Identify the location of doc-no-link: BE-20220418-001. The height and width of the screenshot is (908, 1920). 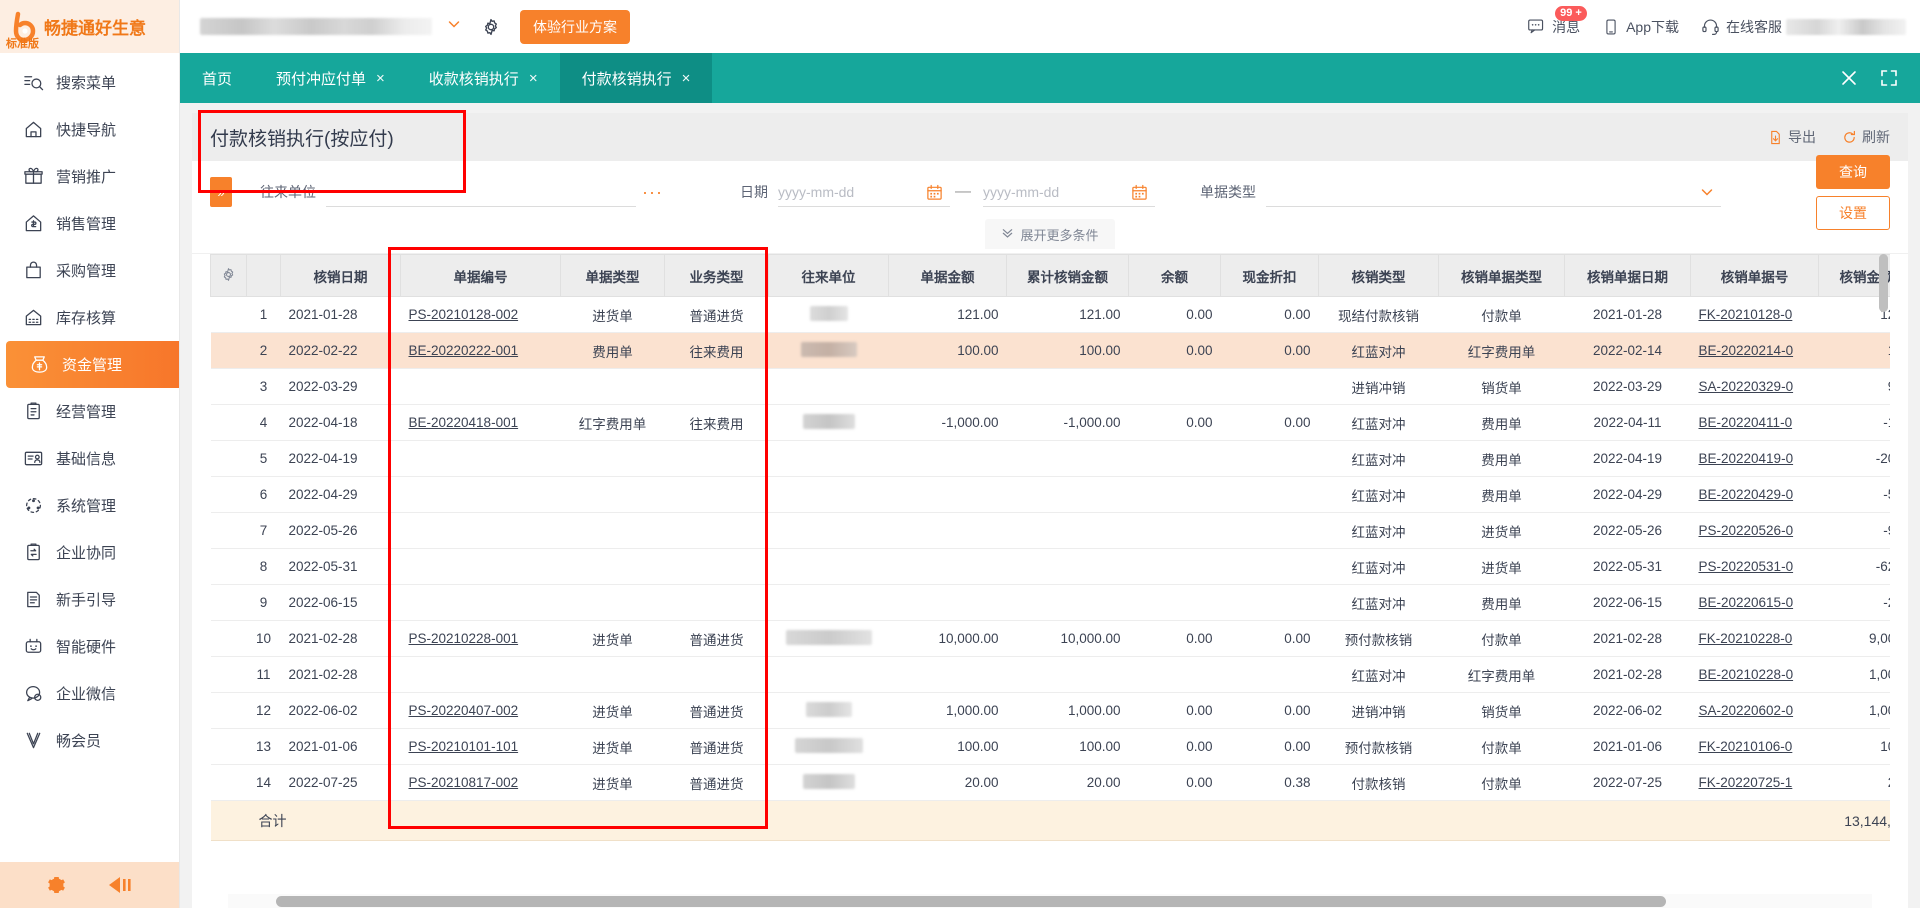
(463, 422).